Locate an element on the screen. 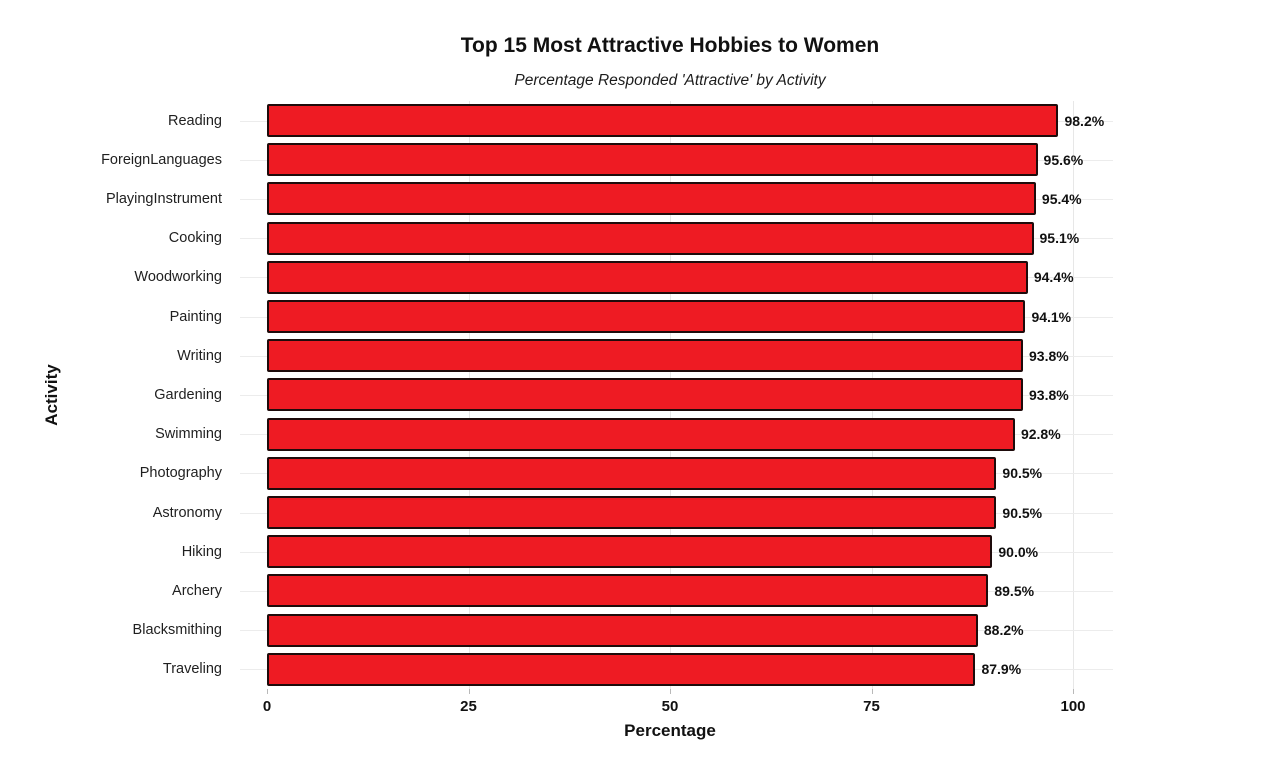  category-label: Swimming is located at coordinates (188, 434).